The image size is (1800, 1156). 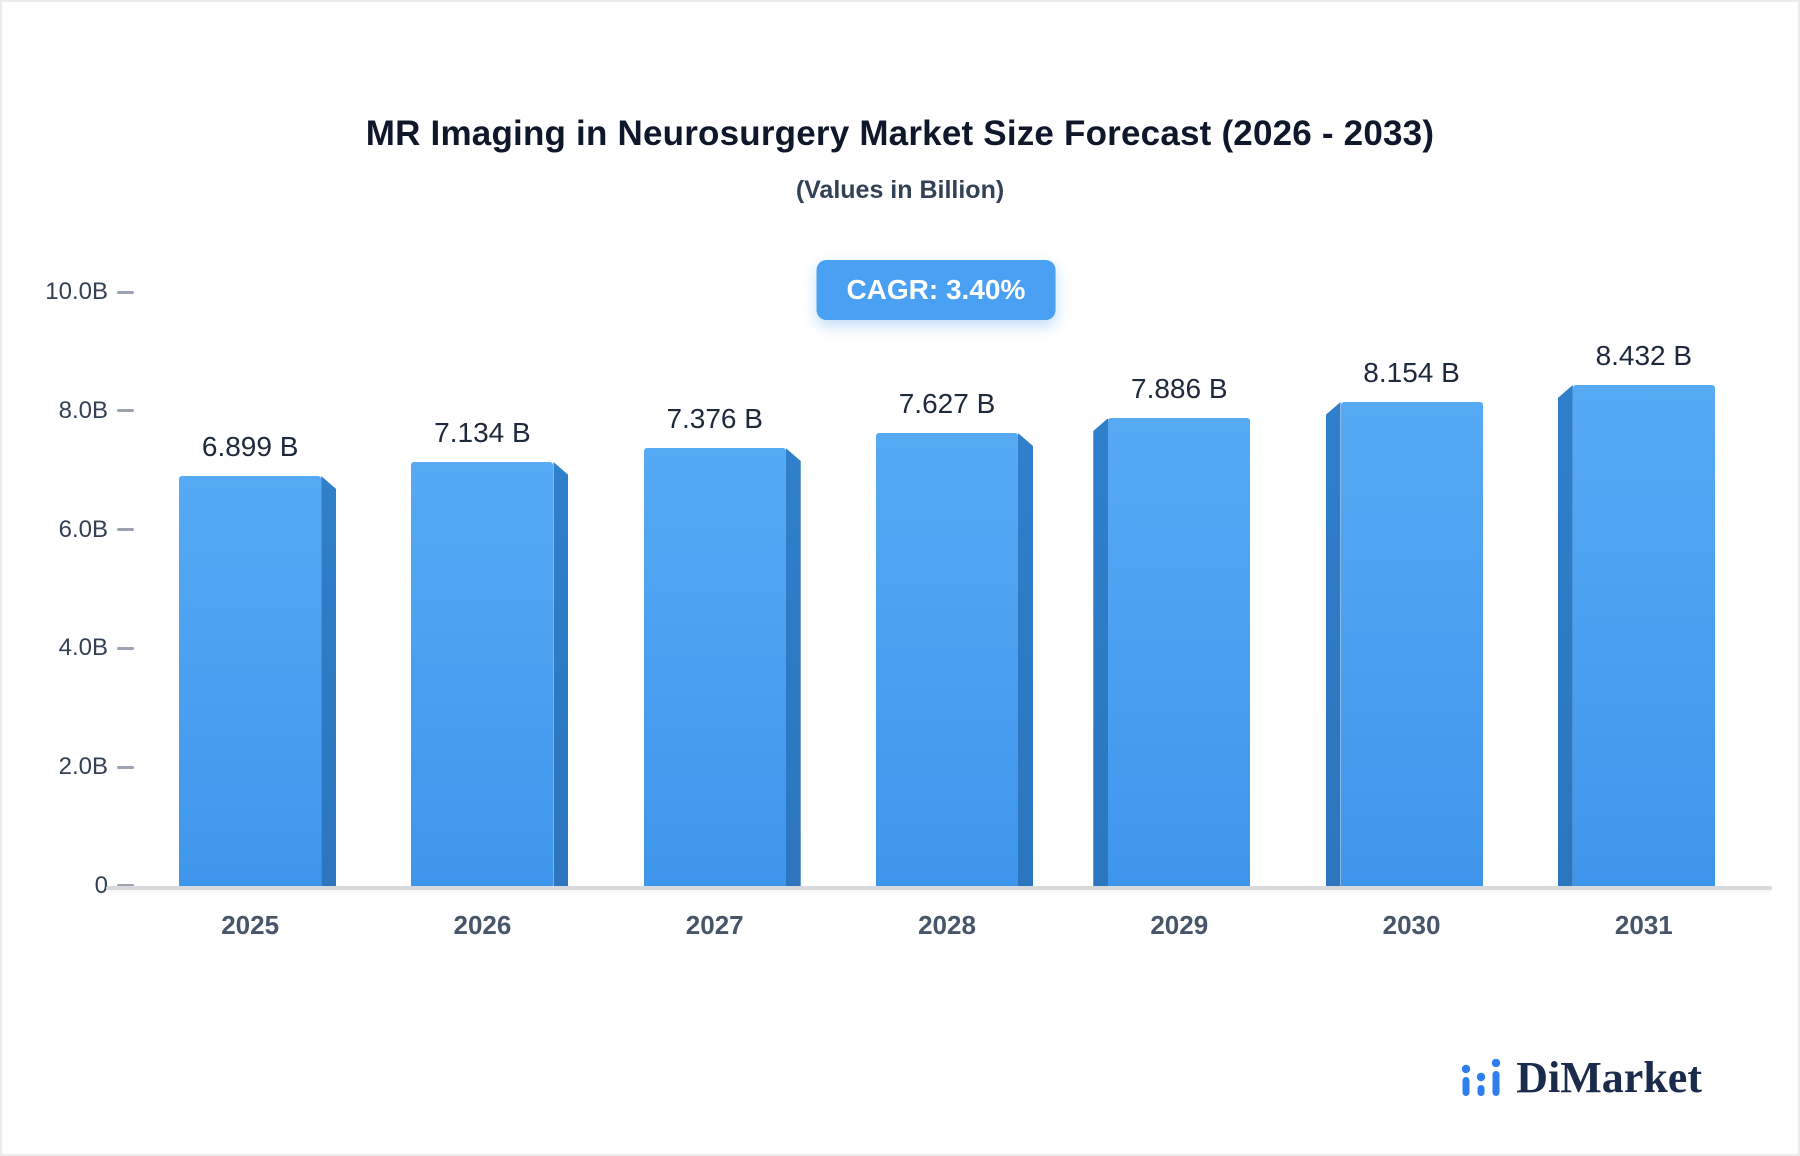 What do you see at coordinates (1481, 1077) in the screenshot?
I see `dimarket-logo-icon` at bounding box center [1481, 1077].